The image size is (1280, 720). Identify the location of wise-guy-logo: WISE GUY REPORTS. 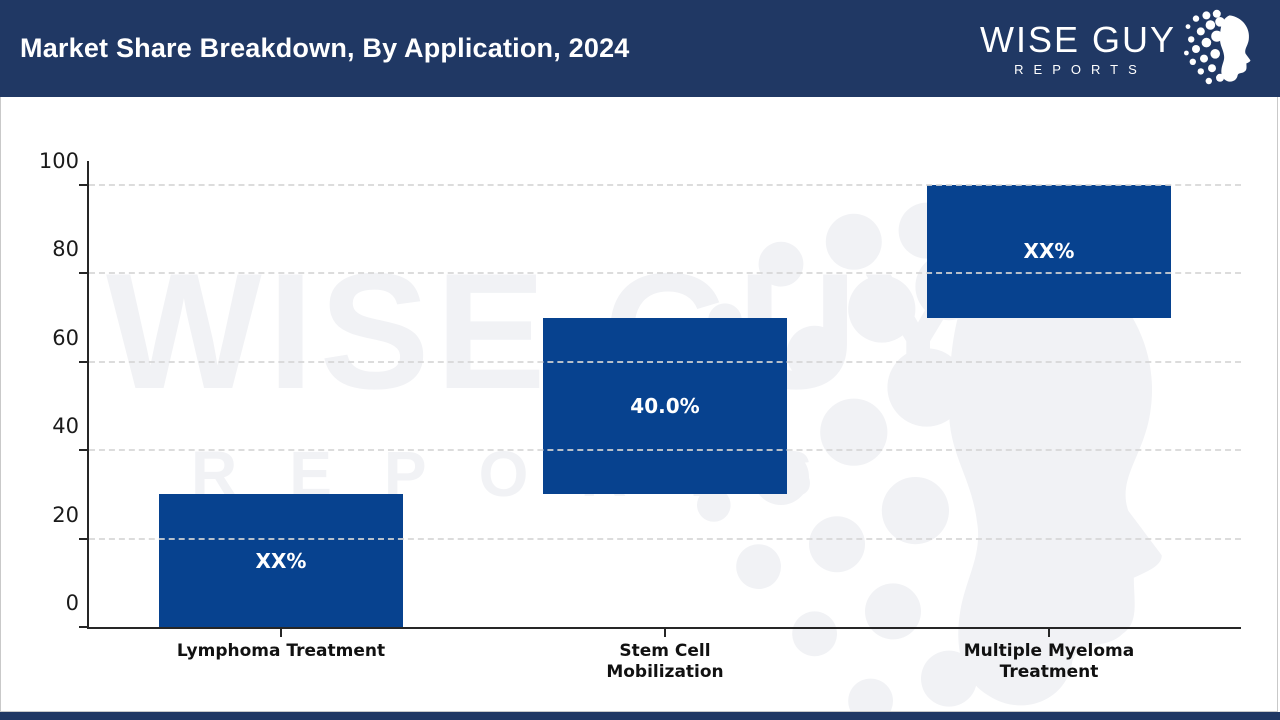
(1116, 49).